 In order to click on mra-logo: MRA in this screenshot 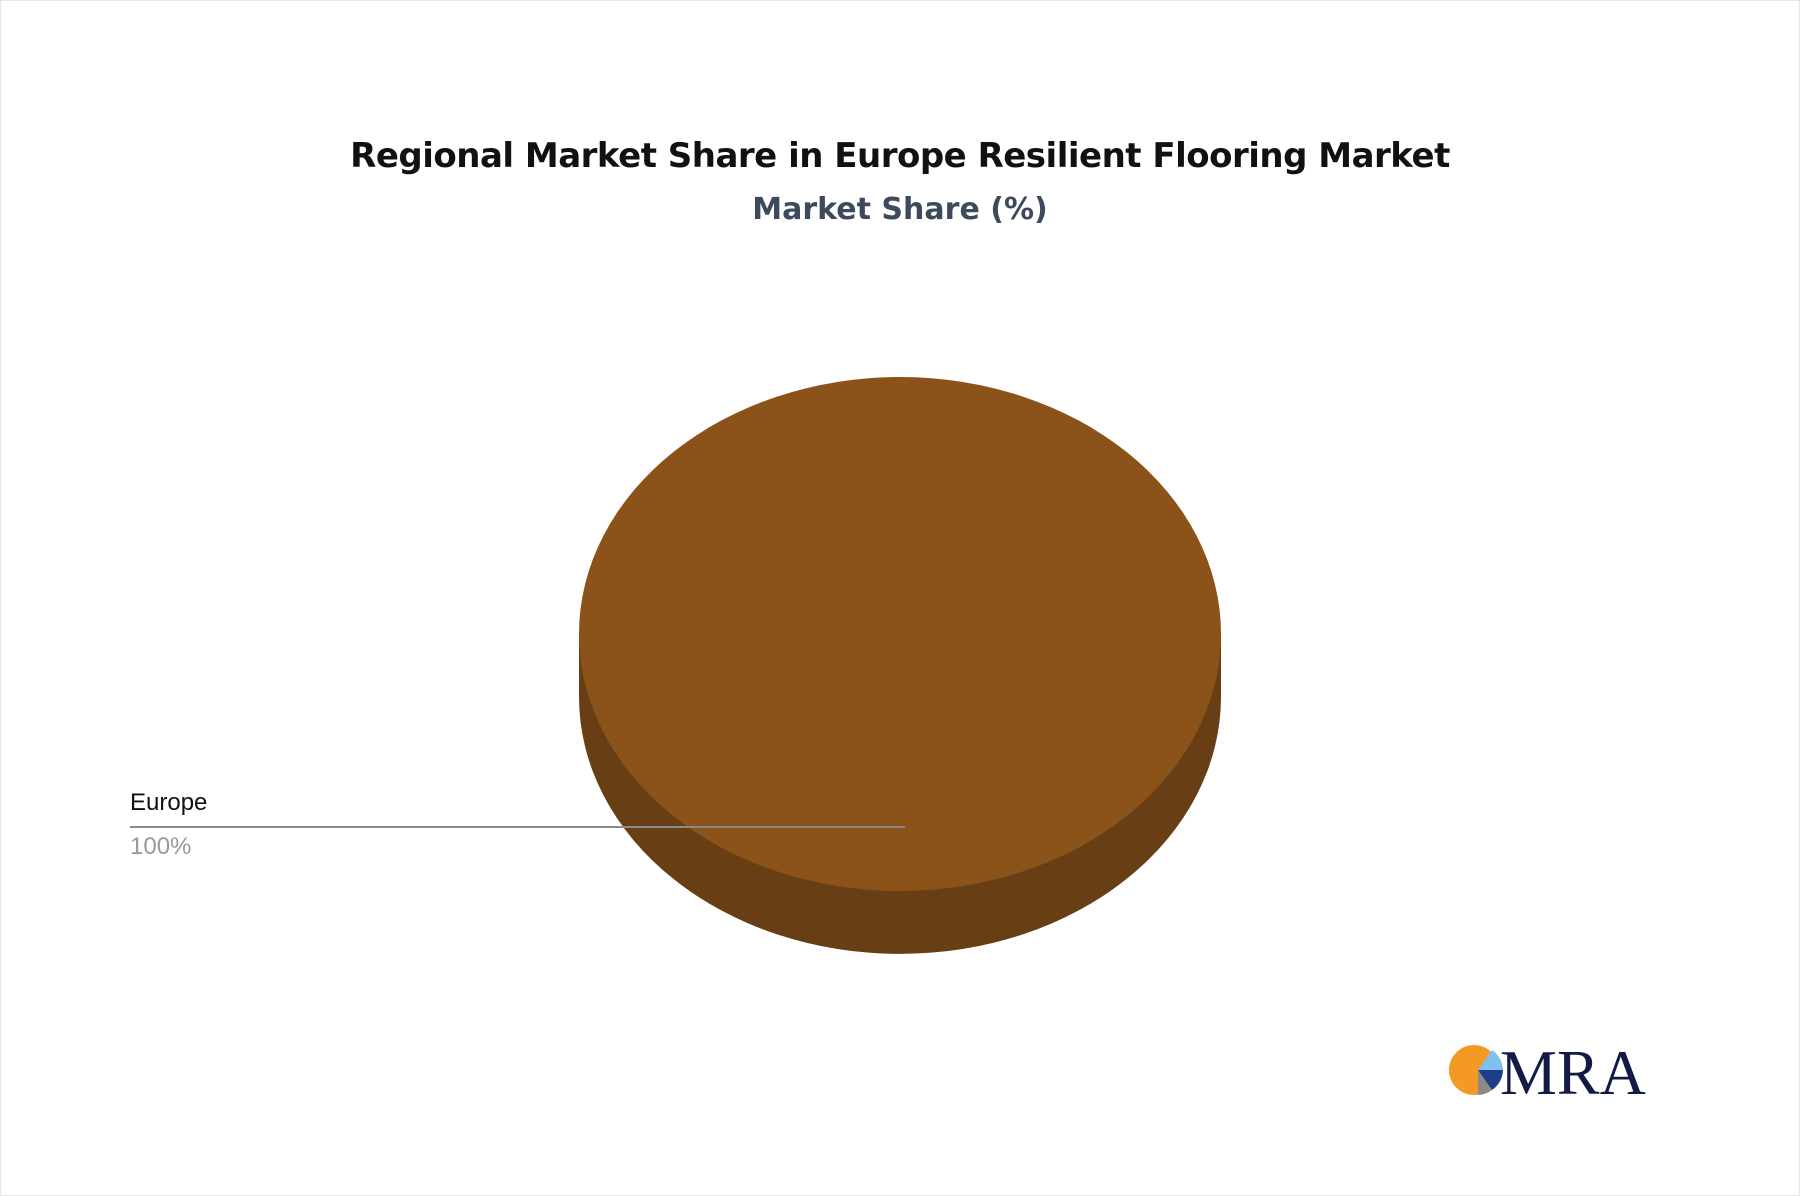, I will do `click(1547, 1070)`.